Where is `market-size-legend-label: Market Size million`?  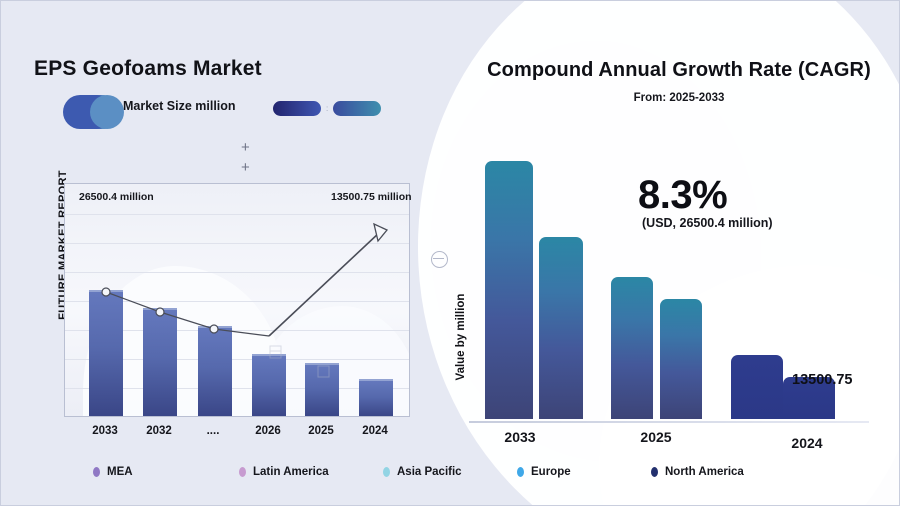
market-size-legend-label: Market Size million is located at coordinates (179, 106).